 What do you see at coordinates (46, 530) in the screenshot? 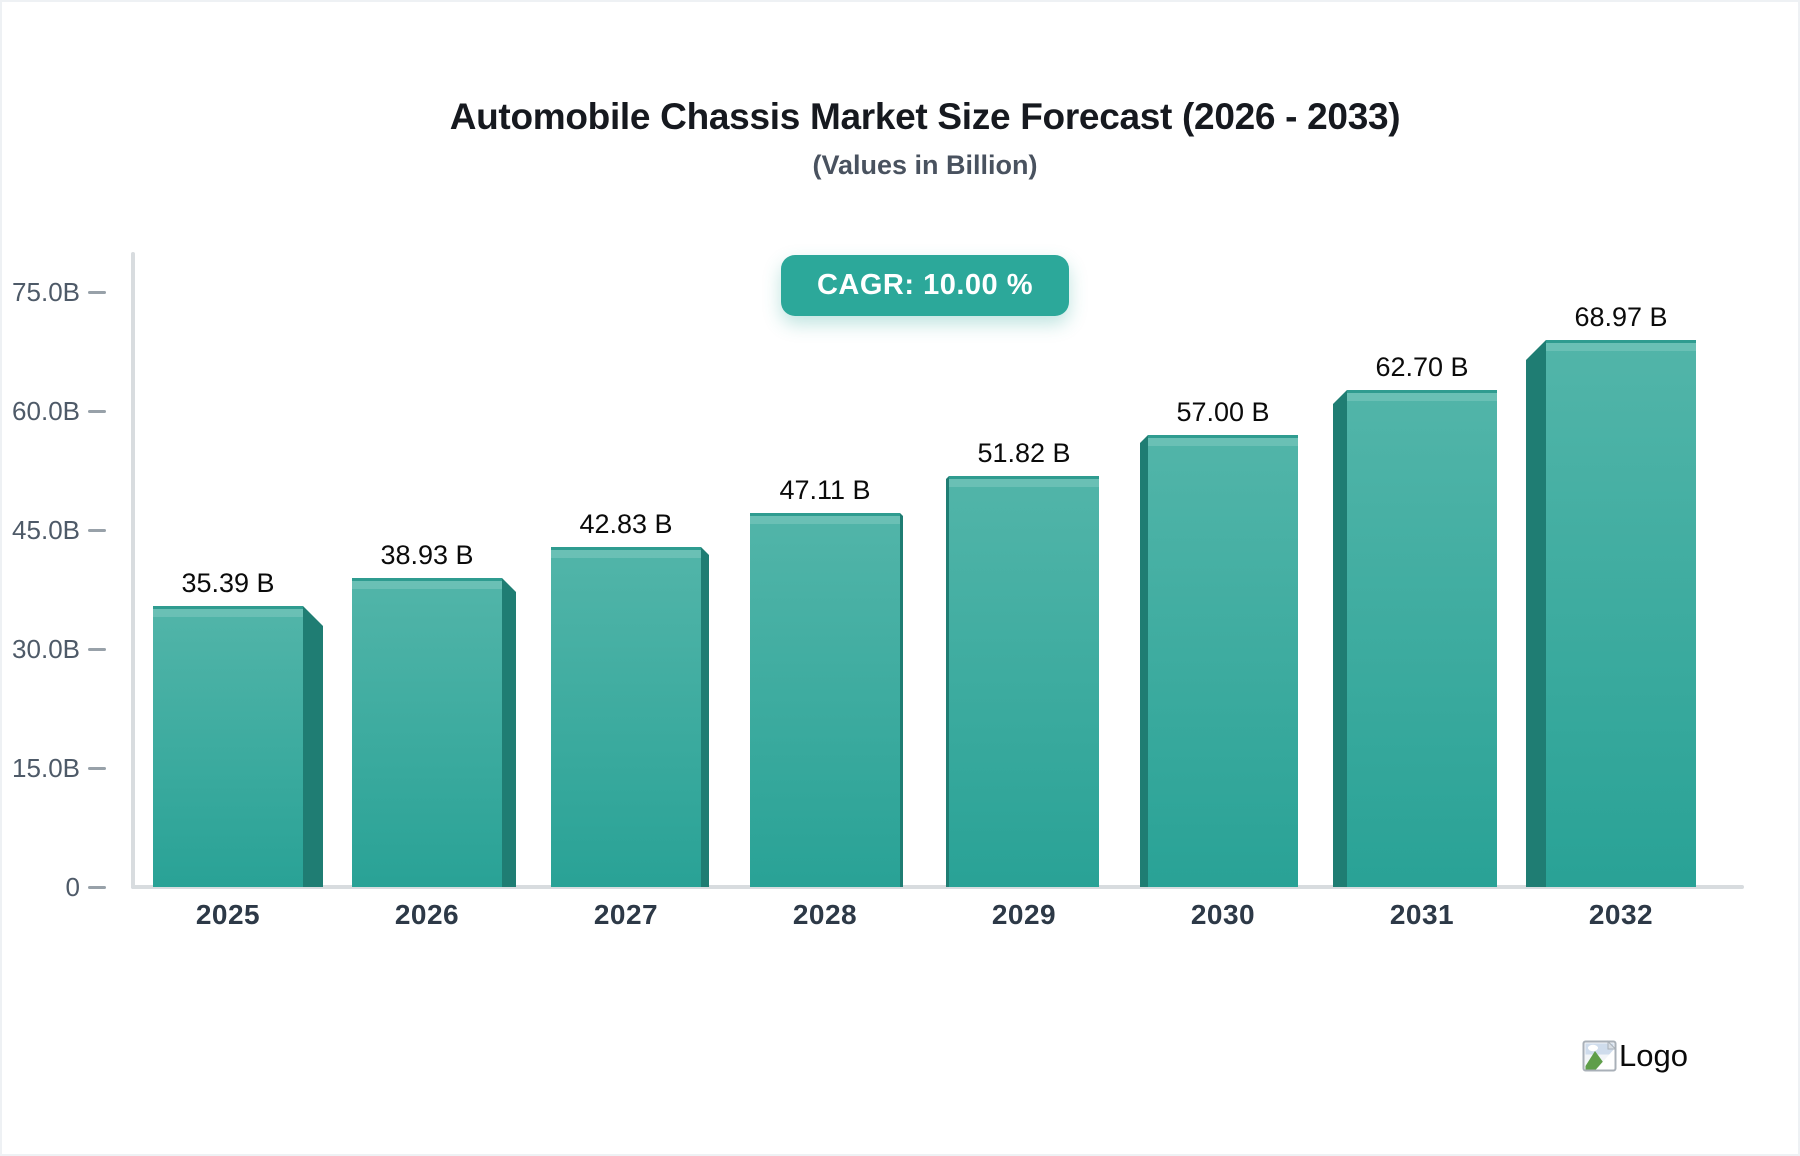
I see `y-axis-tick-label: 45.0B` at bounding box center [46, 530].